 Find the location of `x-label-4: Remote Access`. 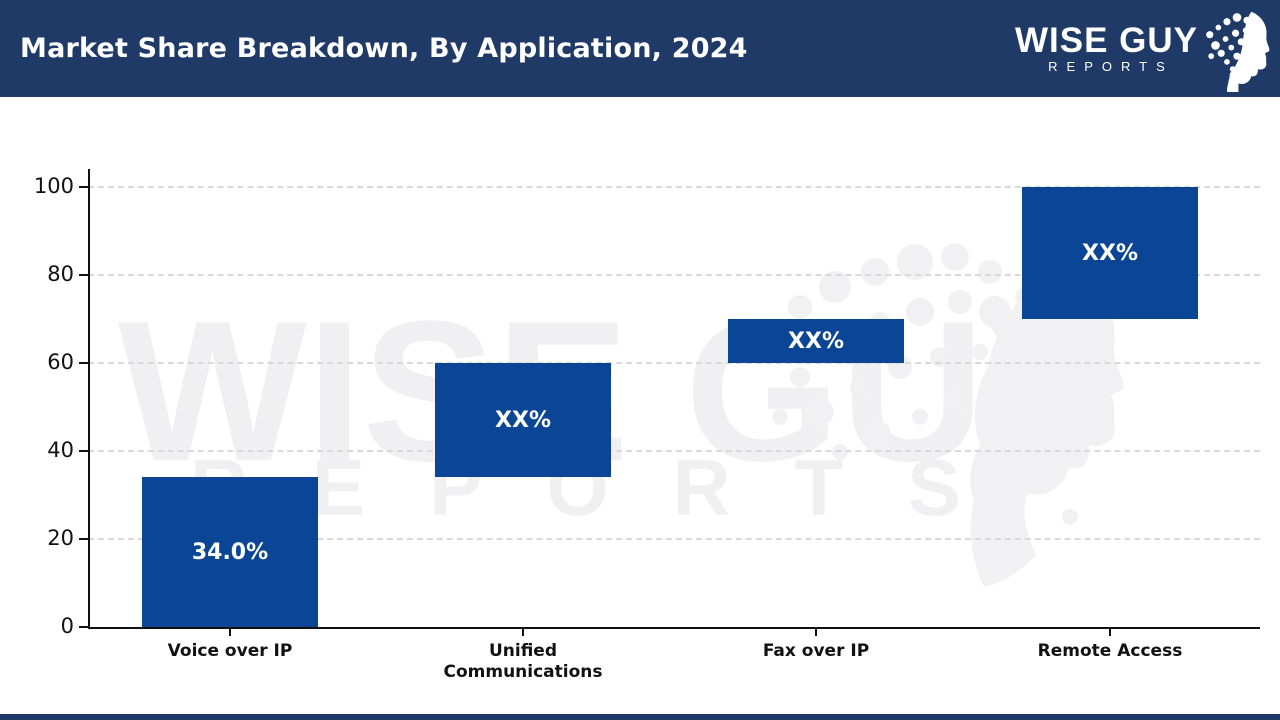

x-label-4: Remote Access is located at coordinates (1110, 651).